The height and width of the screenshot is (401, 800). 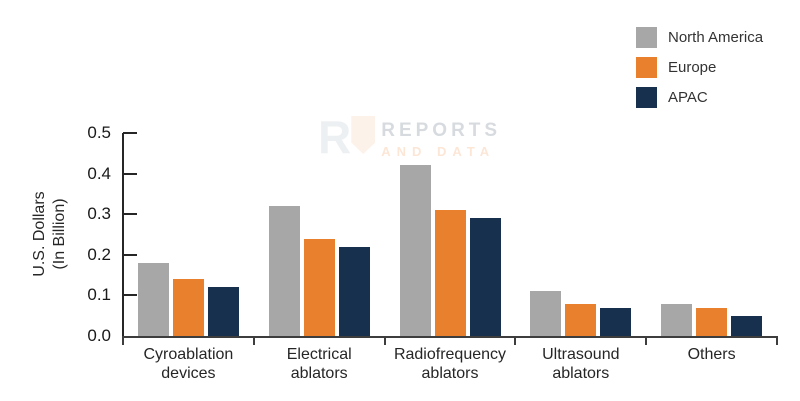 What do you see at coordinates (485, 277) in the screenshot?
I see `bar-radiofrequency-ablators-apac` at bounding box center [485, 277].